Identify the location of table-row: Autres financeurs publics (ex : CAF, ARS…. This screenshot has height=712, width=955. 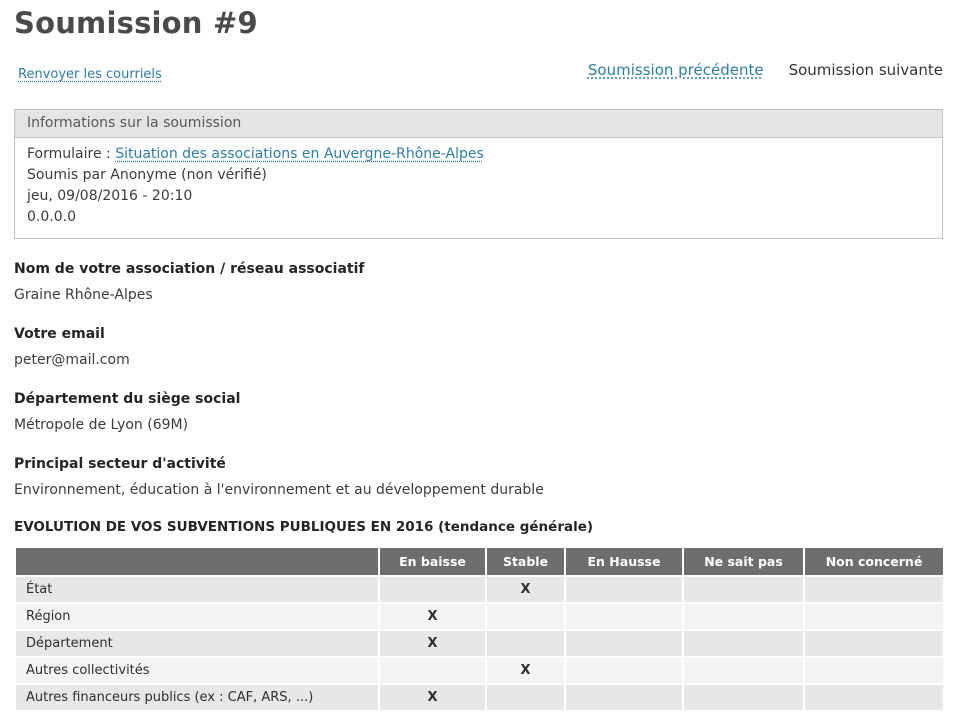
(479, 697).